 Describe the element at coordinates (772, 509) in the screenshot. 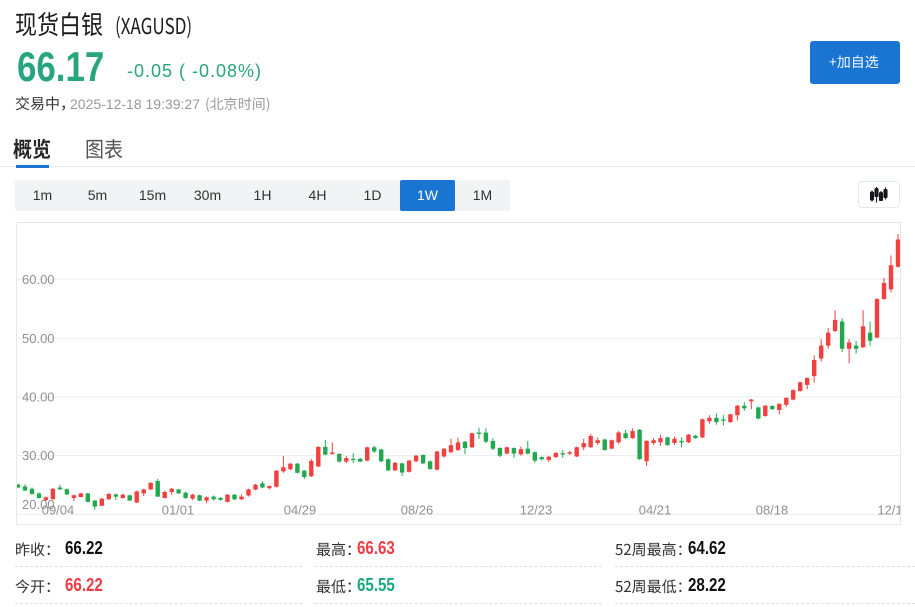

I see `svg-text: 08/18` at that location.